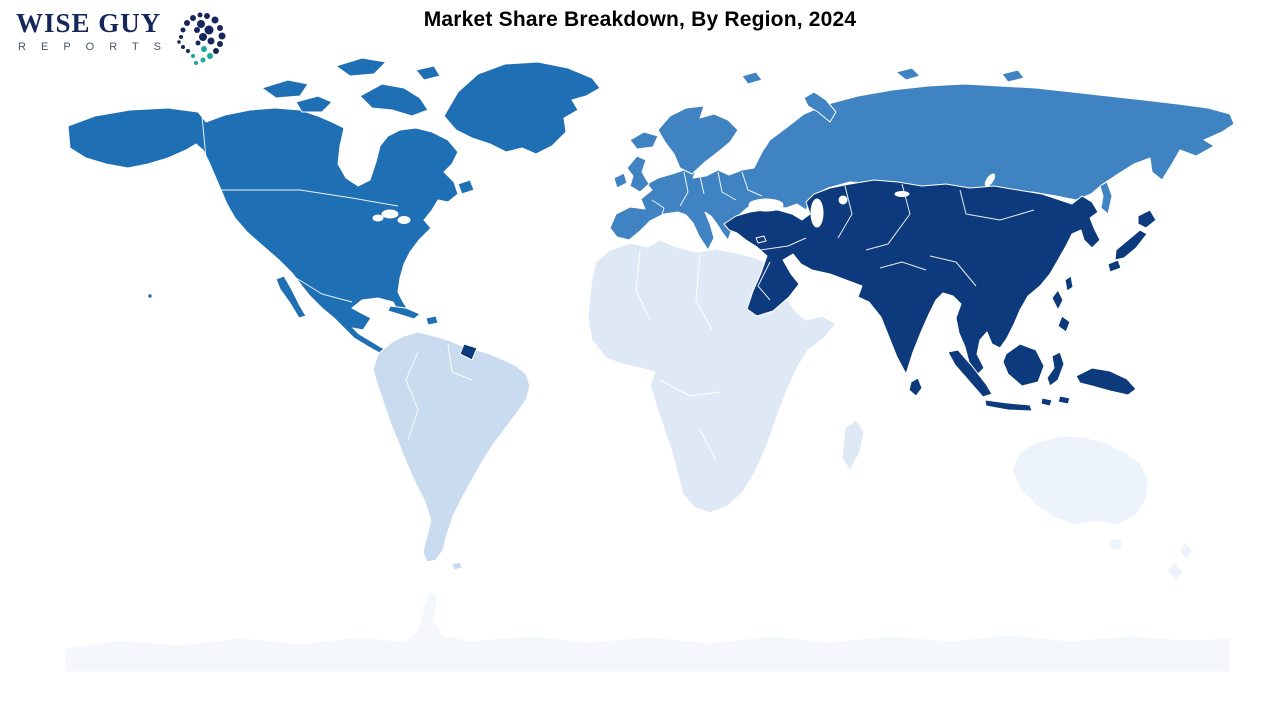 This screenshot has width=1280, height=720. I want to click on territory-french-guiana, so click(468, 352).